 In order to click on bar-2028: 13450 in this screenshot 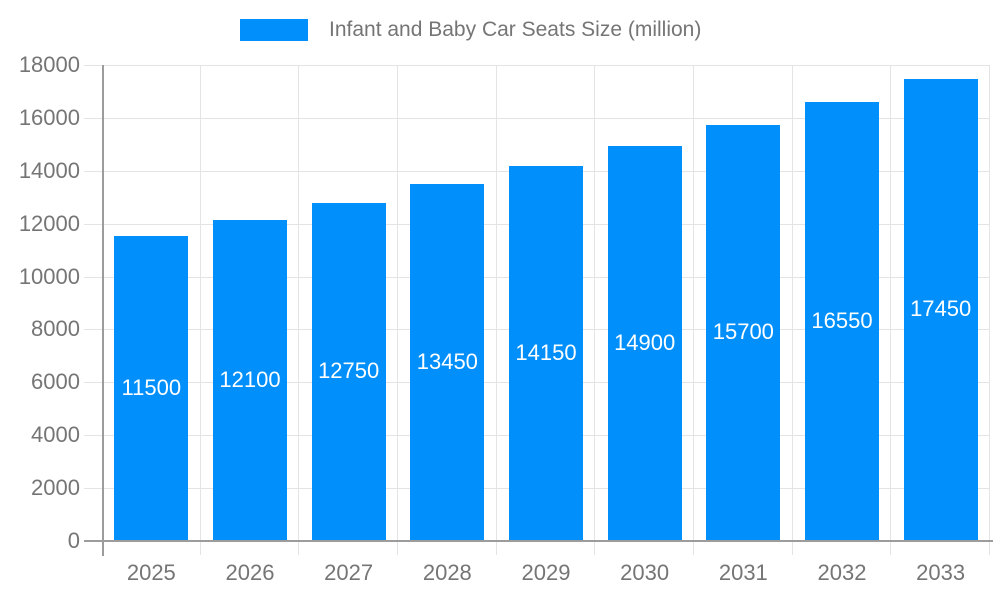, I will do `click(447, 362)`.